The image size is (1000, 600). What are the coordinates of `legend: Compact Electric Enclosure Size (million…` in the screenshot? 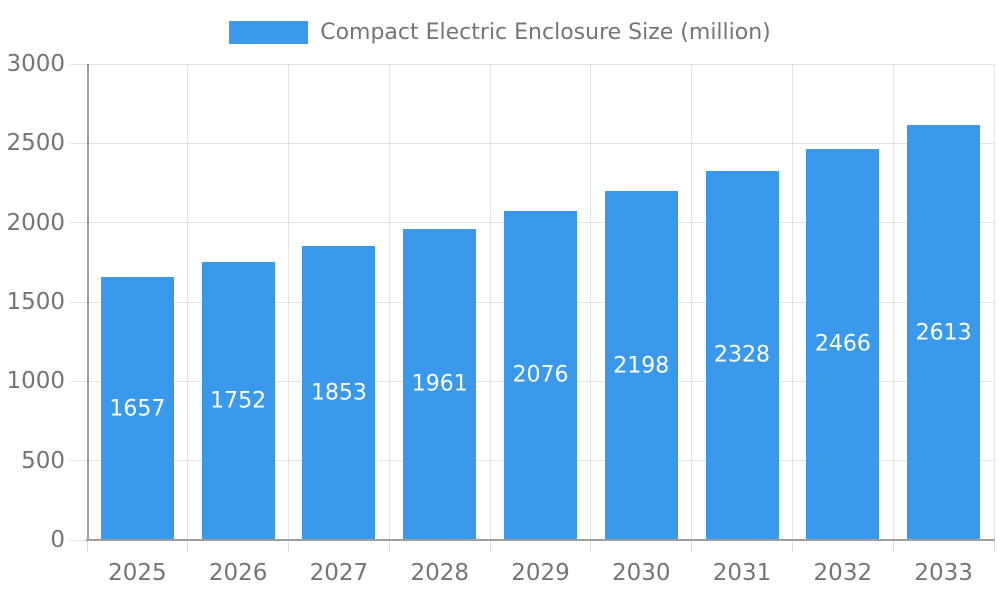 It's located at (500, 32).